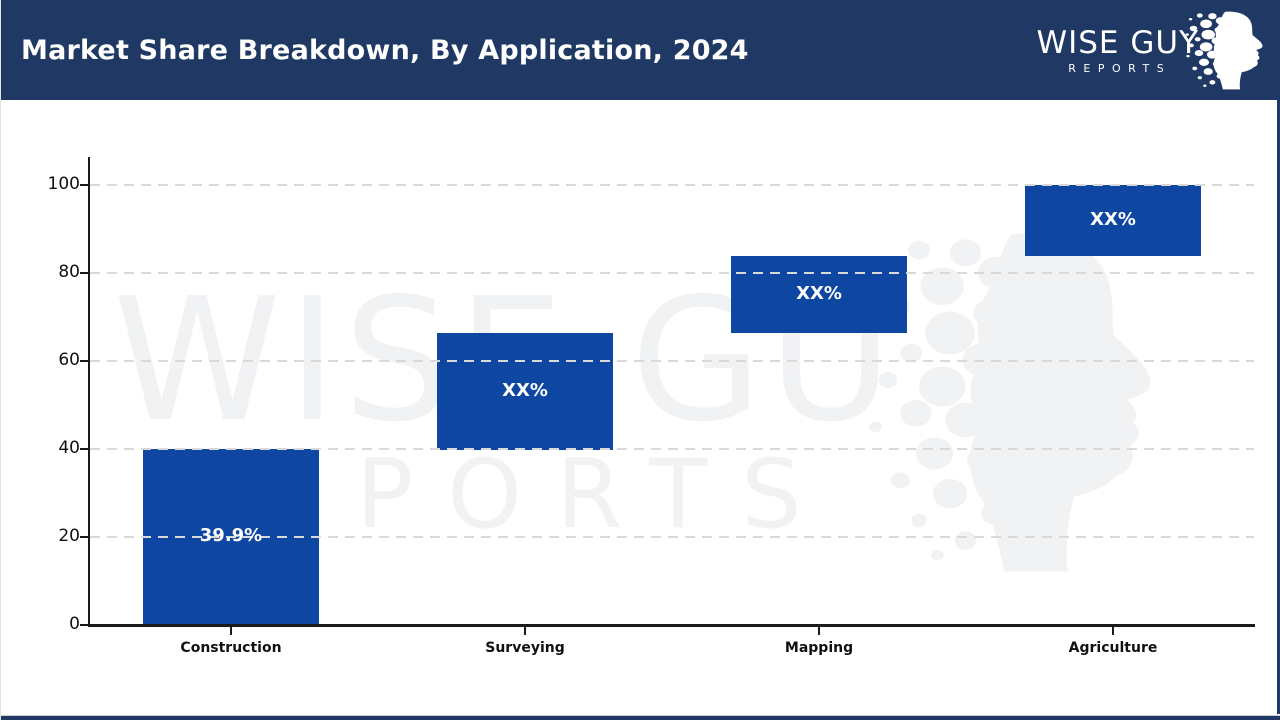 The height and width of the screenshot is (720, 1280). I want to click on y-tick-label: 80, so click(69, 272).